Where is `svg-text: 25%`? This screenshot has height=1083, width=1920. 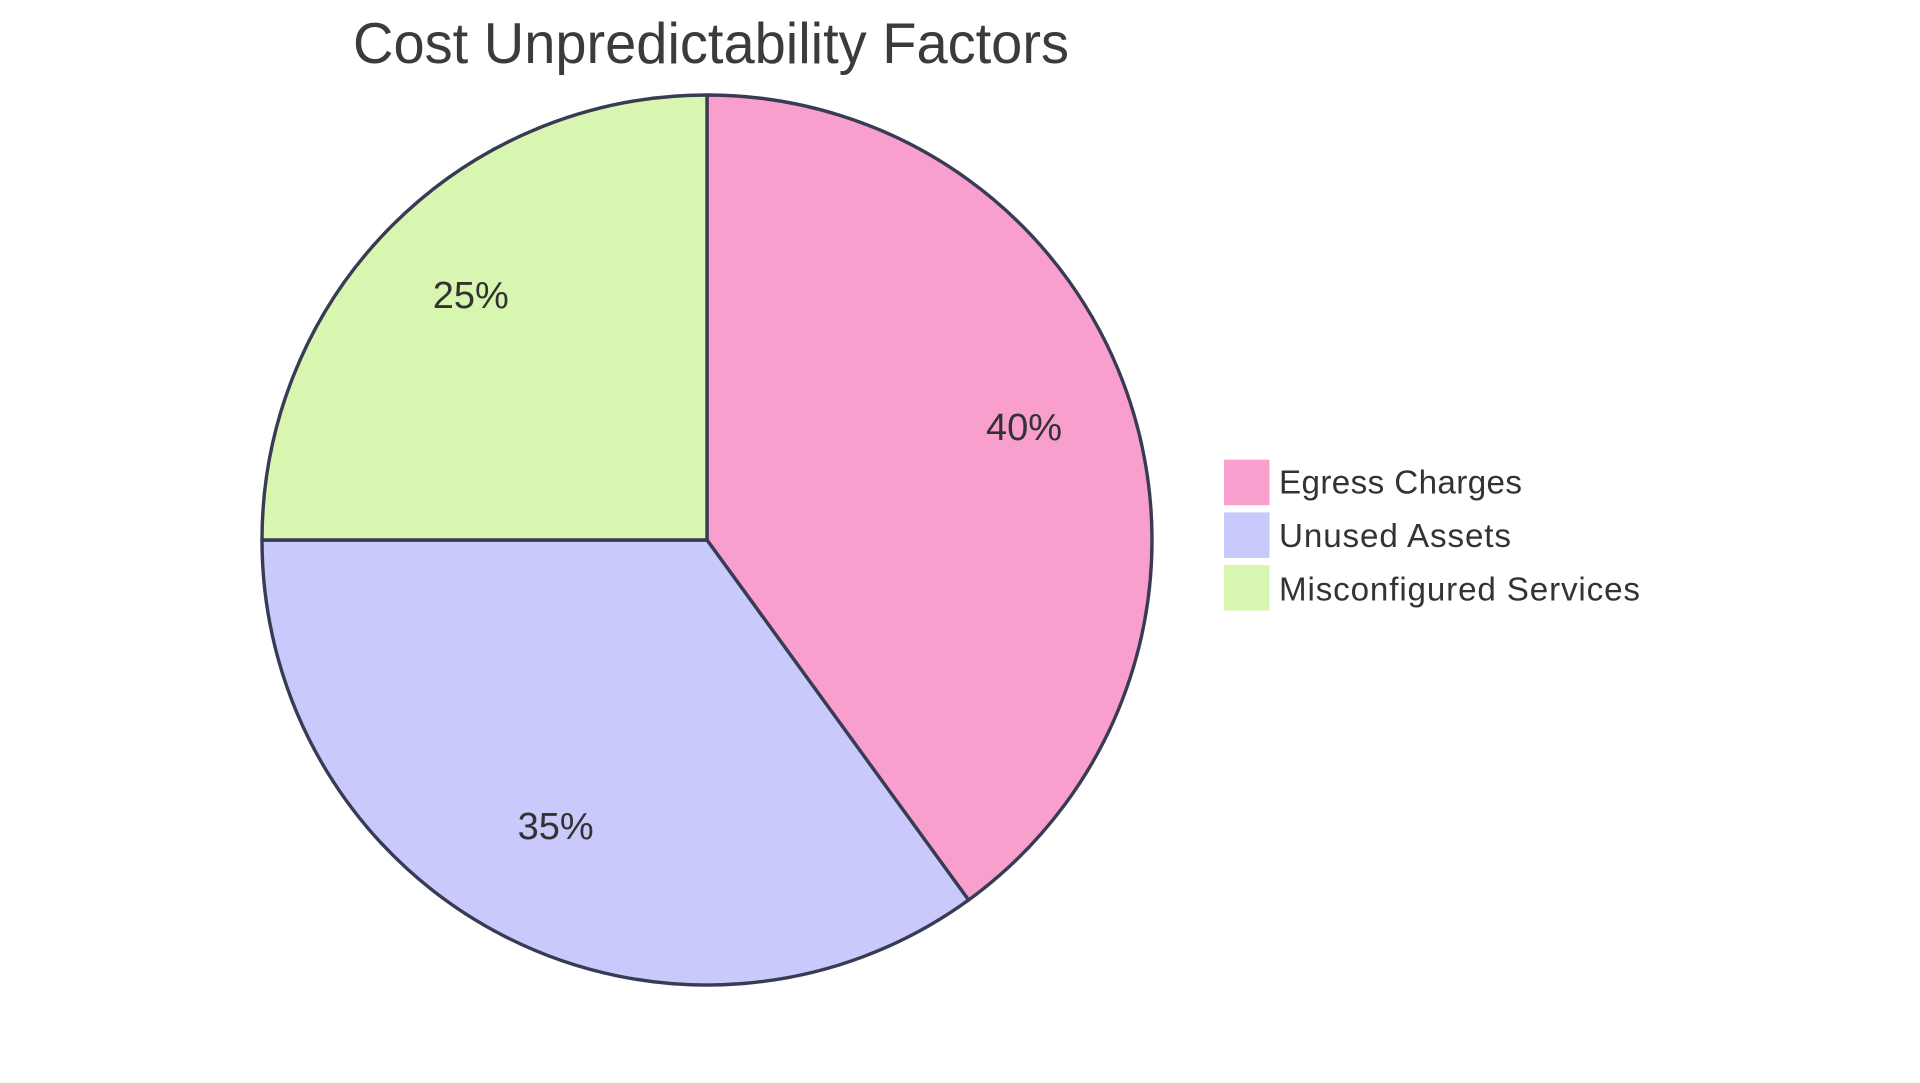 svg-text: 25% is located at coordinates (471, 296).